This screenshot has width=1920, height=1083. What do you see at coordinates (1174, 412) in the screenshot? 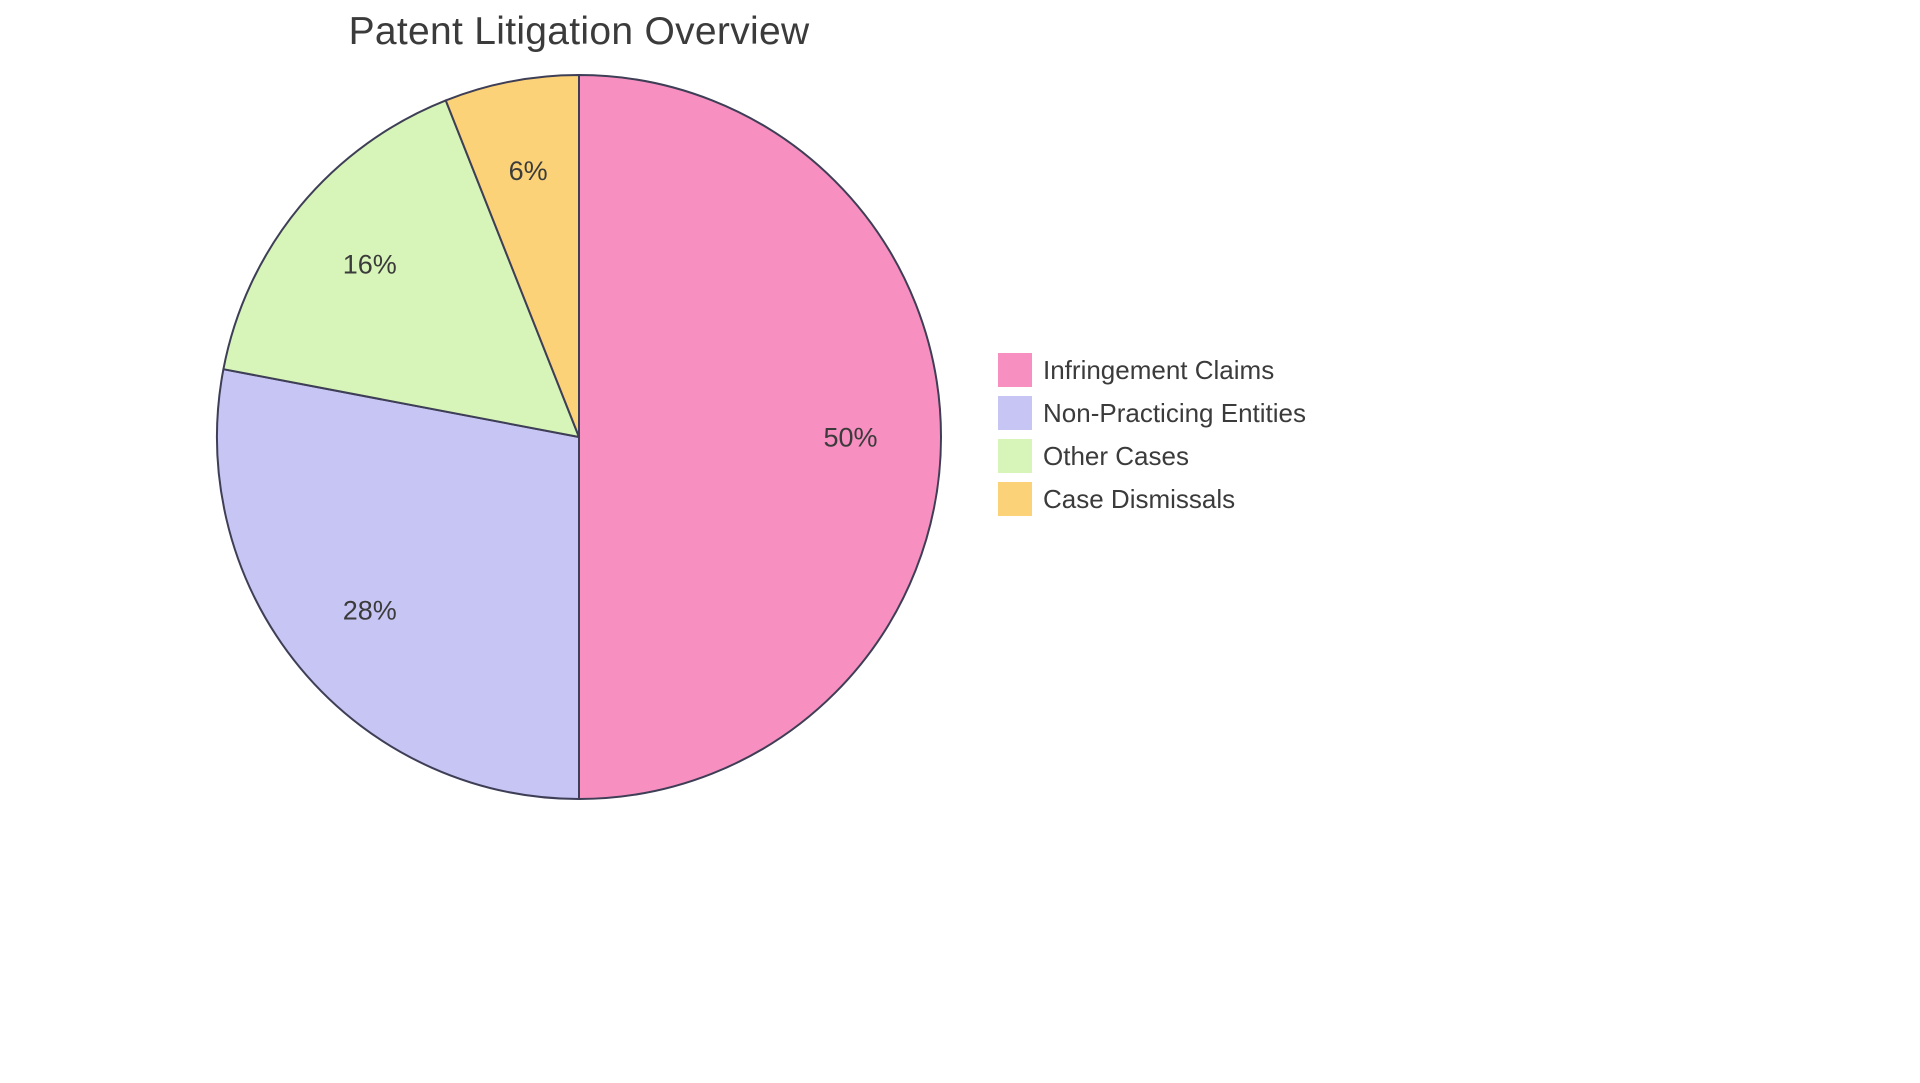
I see `legend-label: Non-Practicing Entities` at bounding box center [1174, 412].